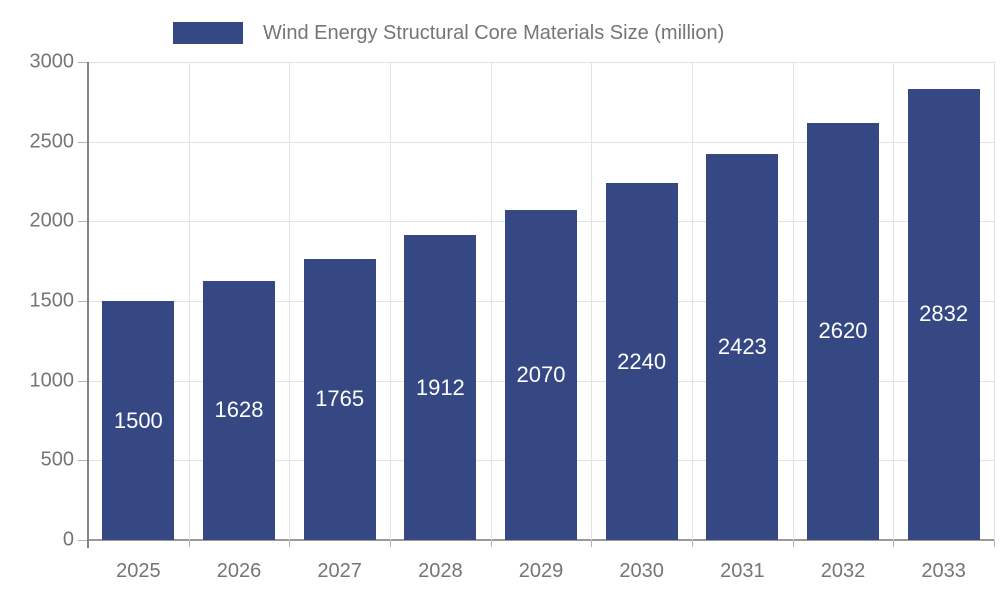 The image size is (1000, 600). I want to click on bar-value-label: 1765, so click(340, 399).